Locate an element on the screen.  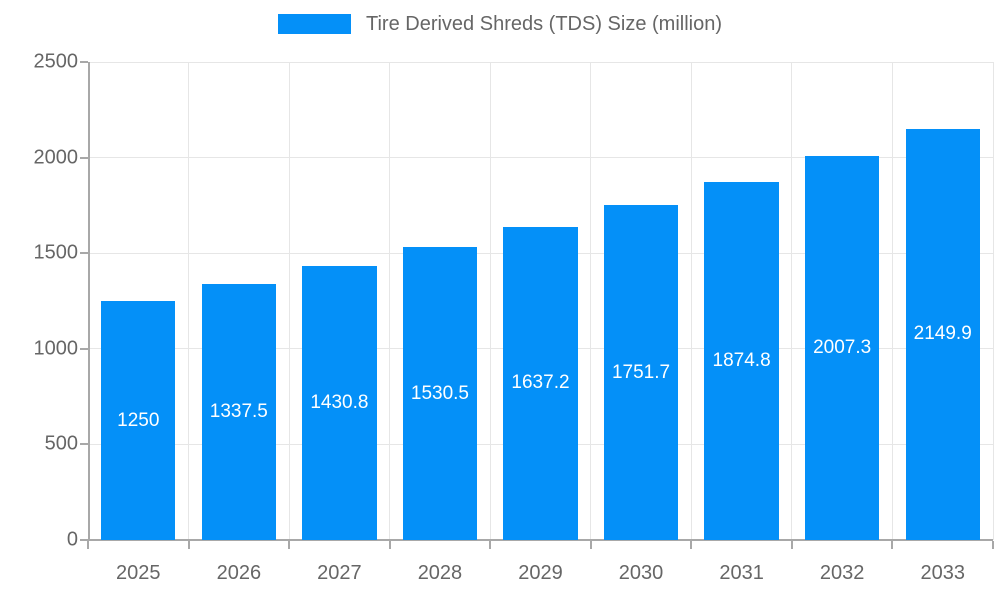
legend-label: Tire Derived Shreds (TDS) Size (million) is located at coordinates (544, 24).